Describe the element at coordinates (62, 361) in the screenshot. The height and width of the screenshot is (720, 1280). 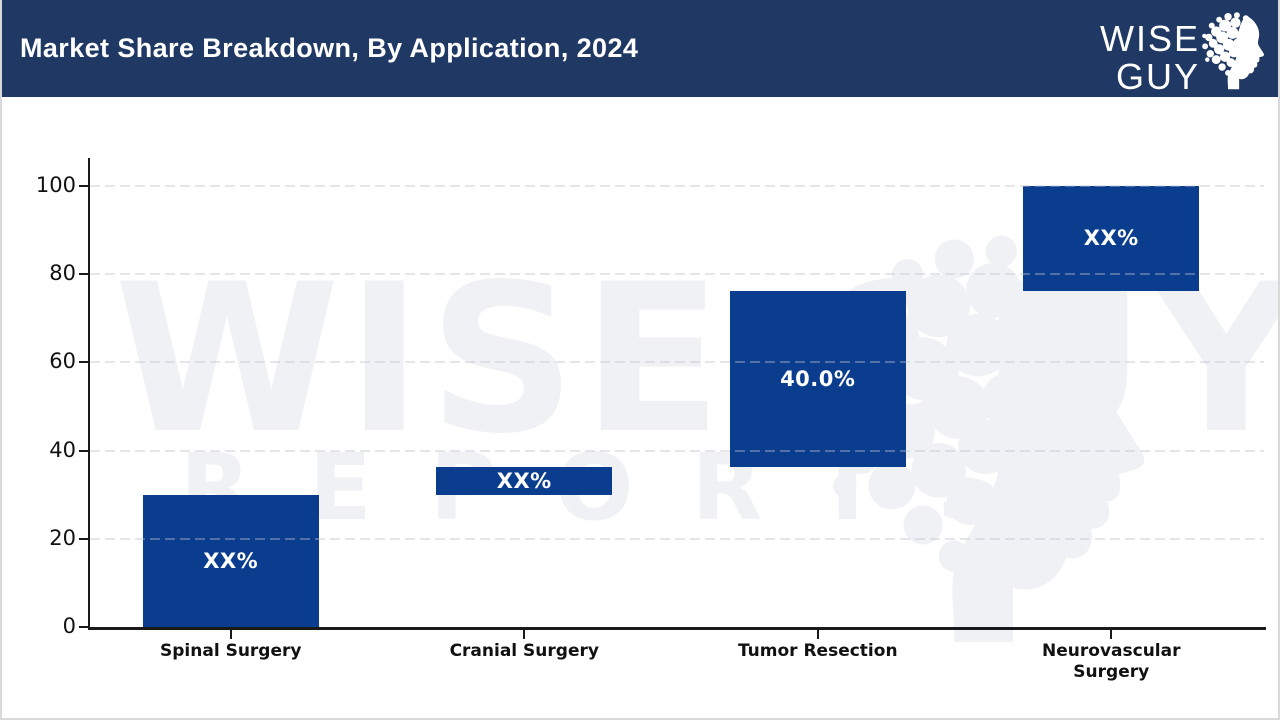
I see `y-tick-label: 60` at that location.